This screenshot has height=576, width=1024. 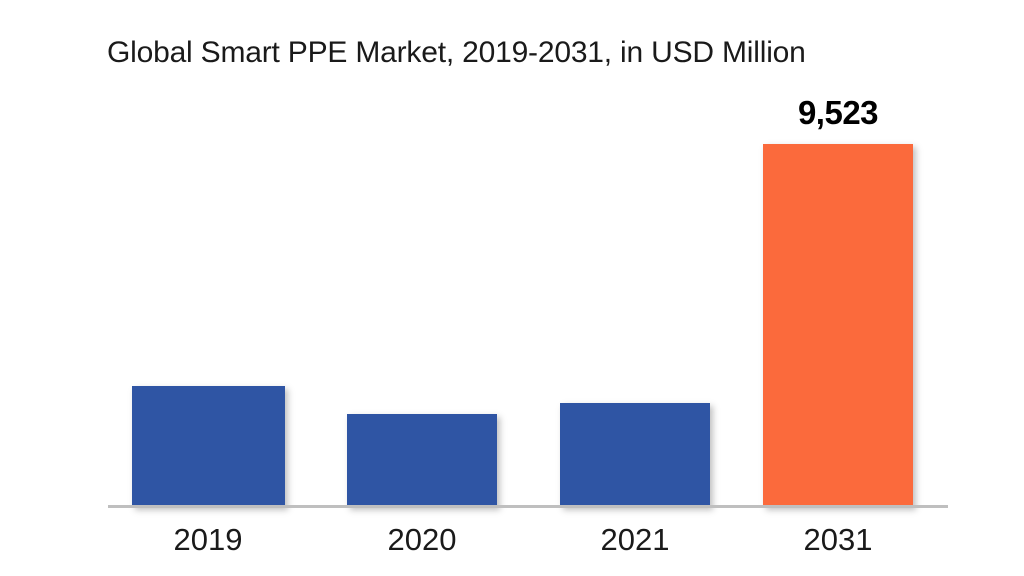 What do you see at coordinates (208, 446) in the screenshot?
I see `bar-2019` at bounding box center [208, 446].